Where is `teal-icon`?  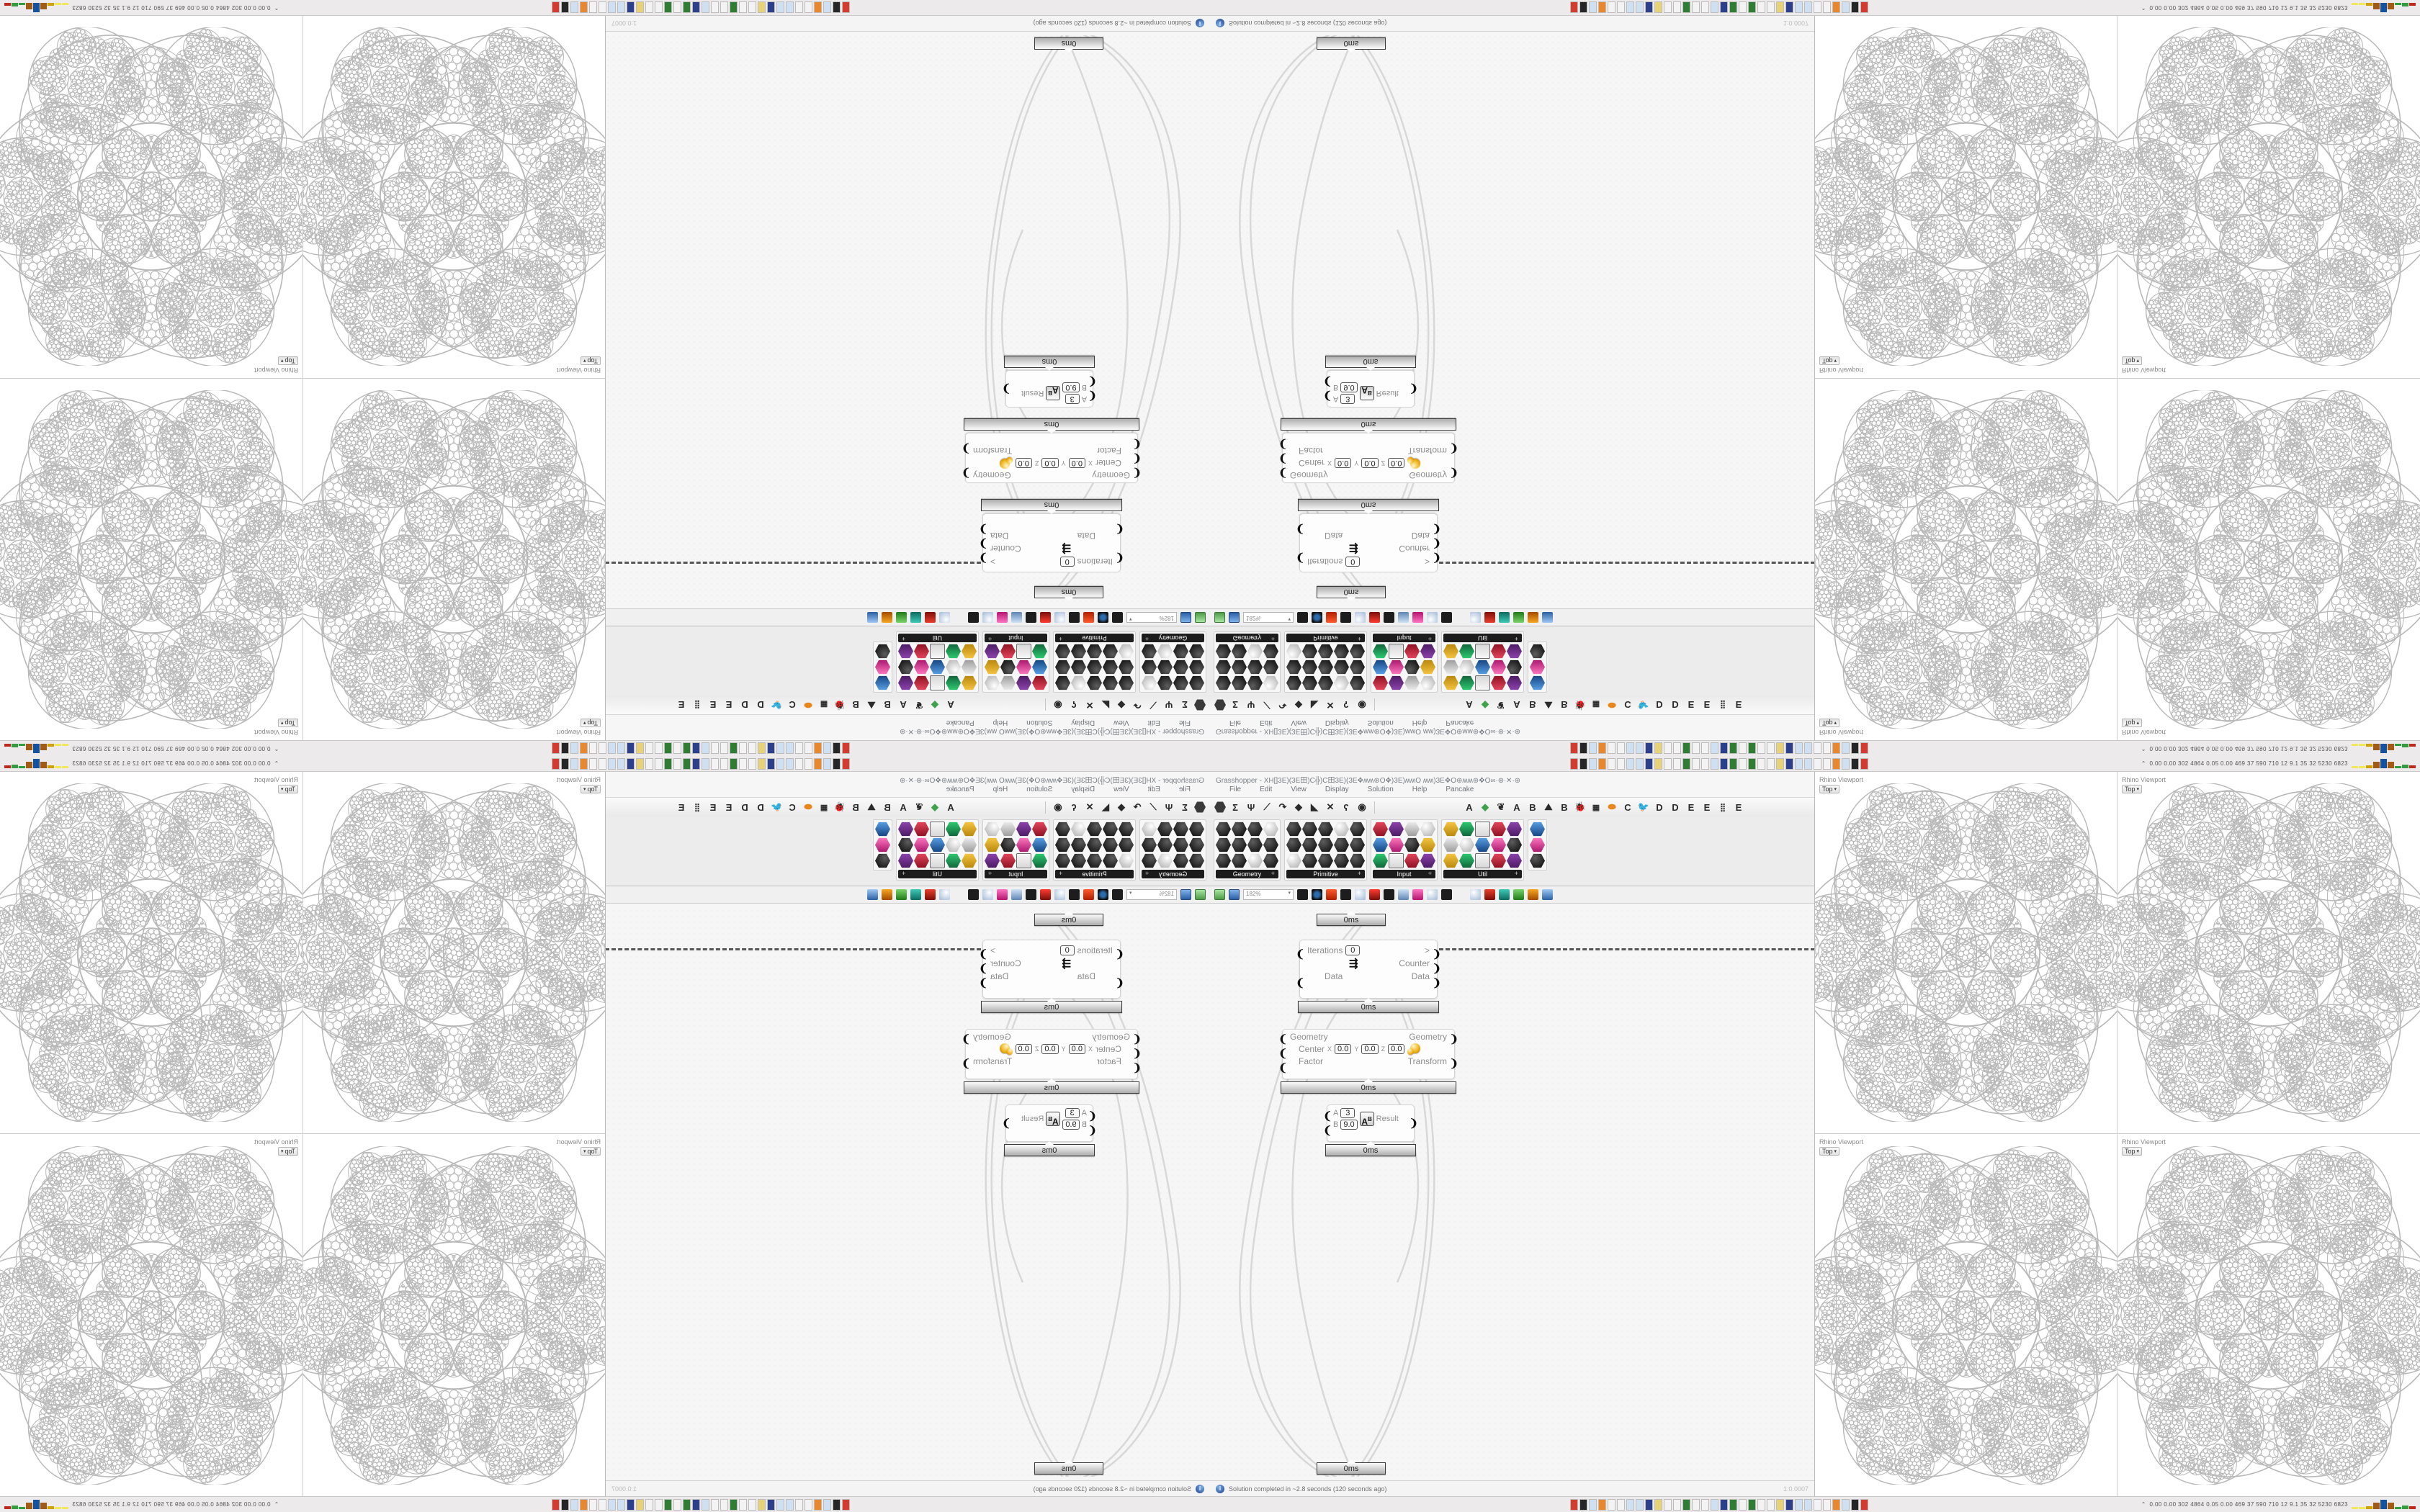
teal-icon is located at coordinates (915, 894).